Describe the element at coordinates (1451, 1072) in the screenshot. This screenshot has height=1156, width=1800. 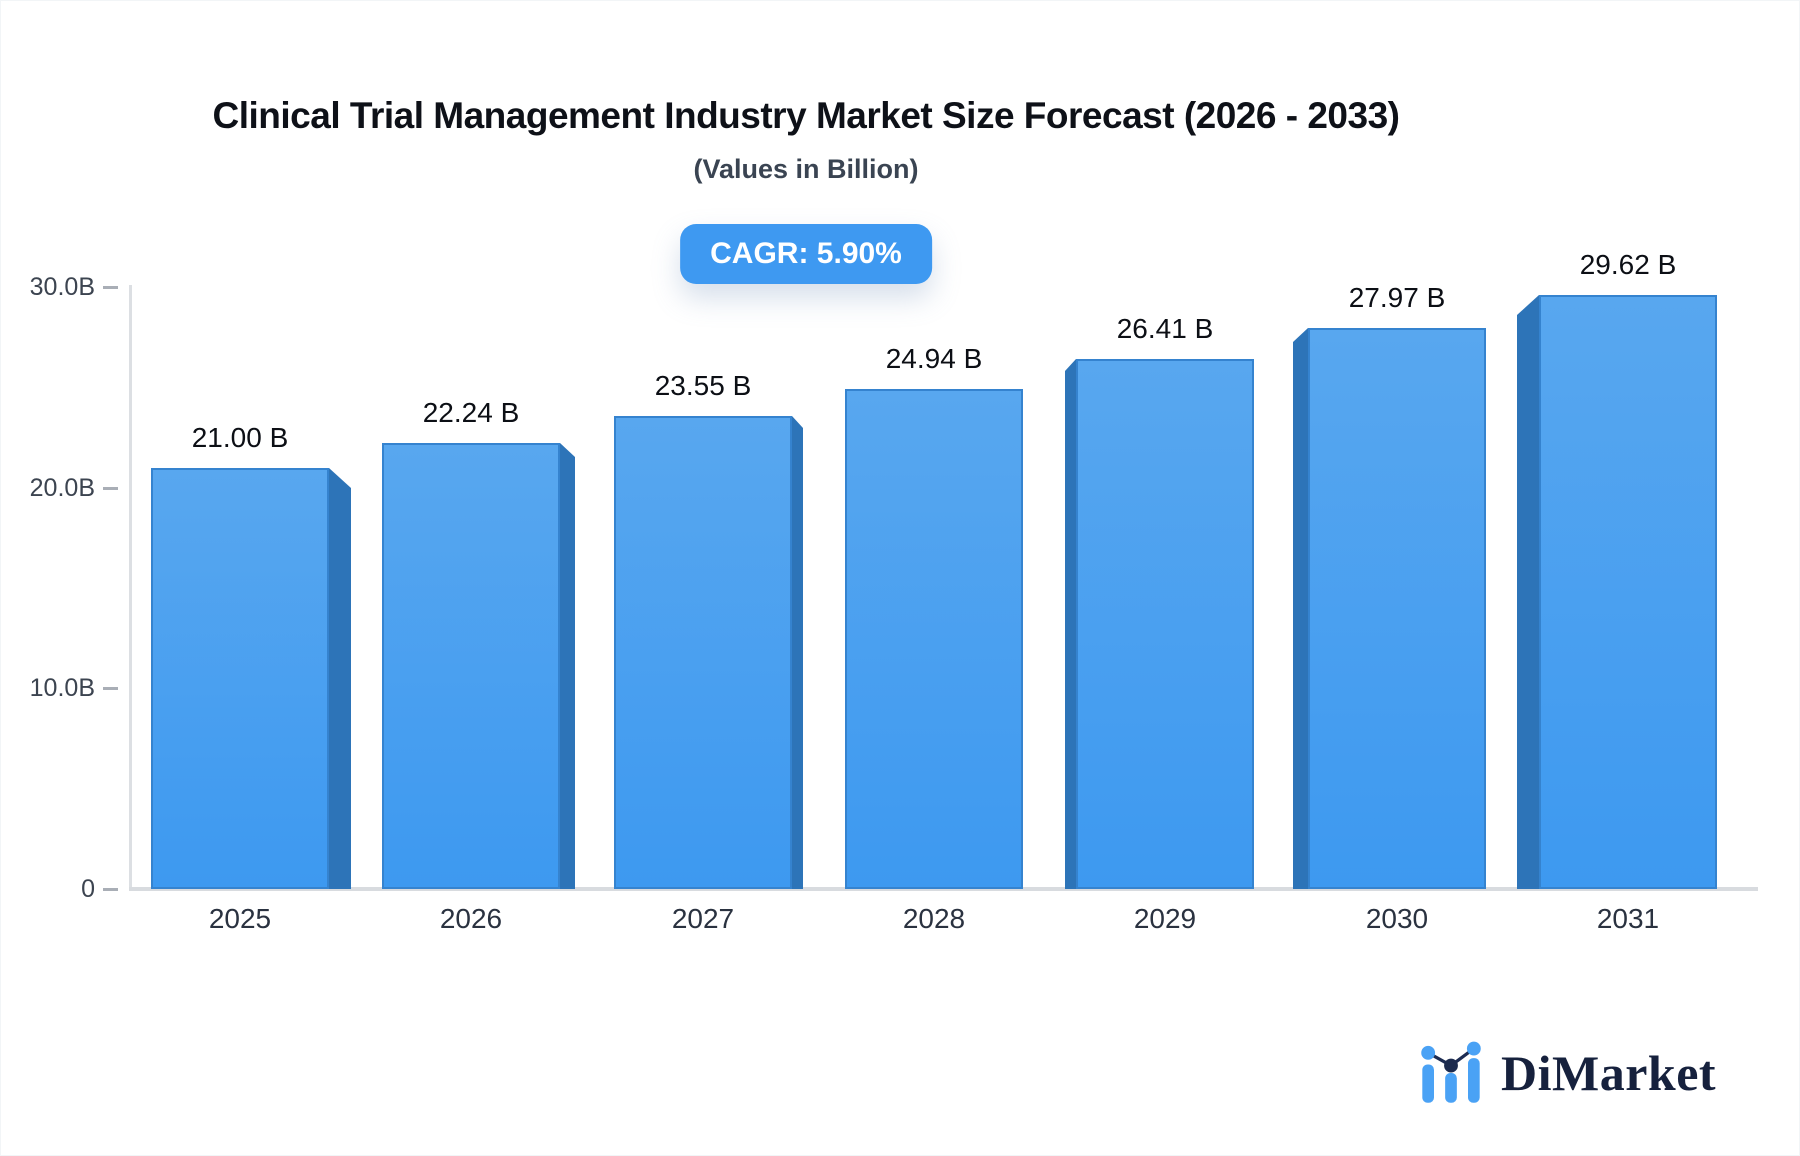
I see `bar-line-chart-icon` at that location.